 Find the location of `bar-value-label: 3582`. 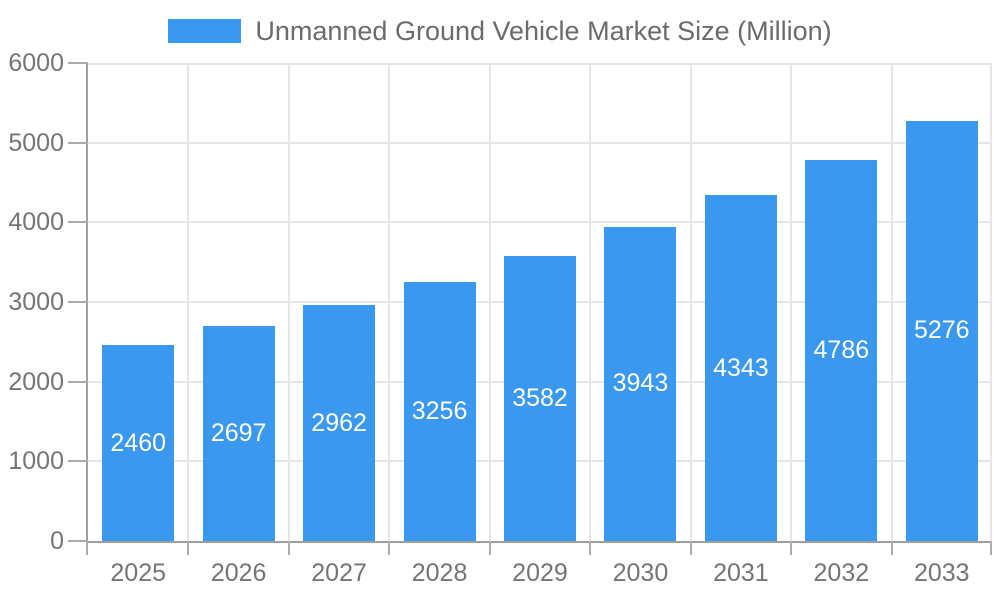

bar-value-label: 3582 is located at coordinates (540, 397).